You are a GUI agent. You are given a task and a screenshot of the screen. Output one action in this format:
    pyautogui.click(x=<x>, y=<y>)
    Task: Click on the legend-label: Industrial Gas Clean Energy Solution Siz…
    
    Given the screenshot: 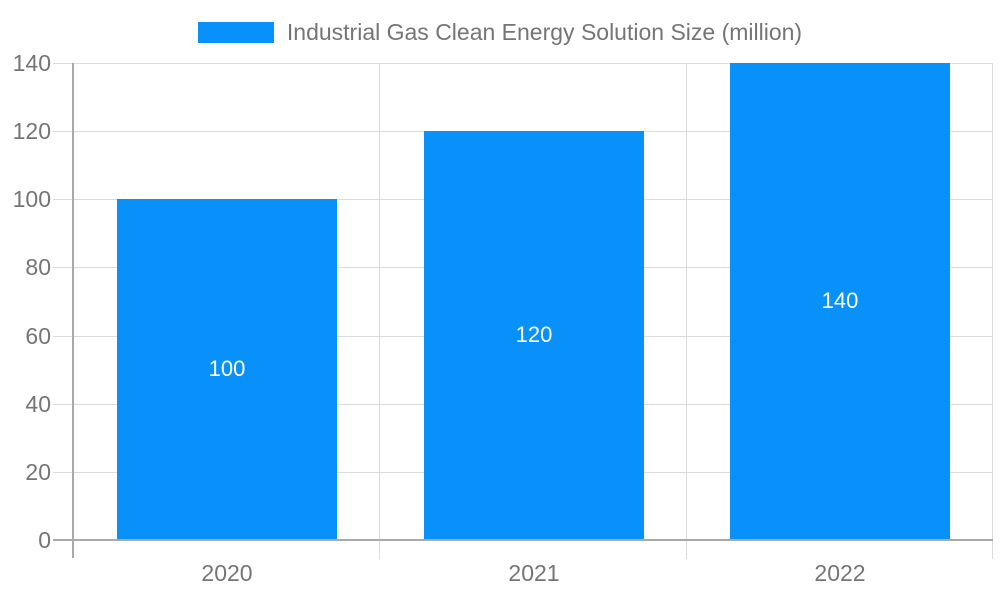 What is the action you would take?
    pyautogui.click(x=544, y=32)
    